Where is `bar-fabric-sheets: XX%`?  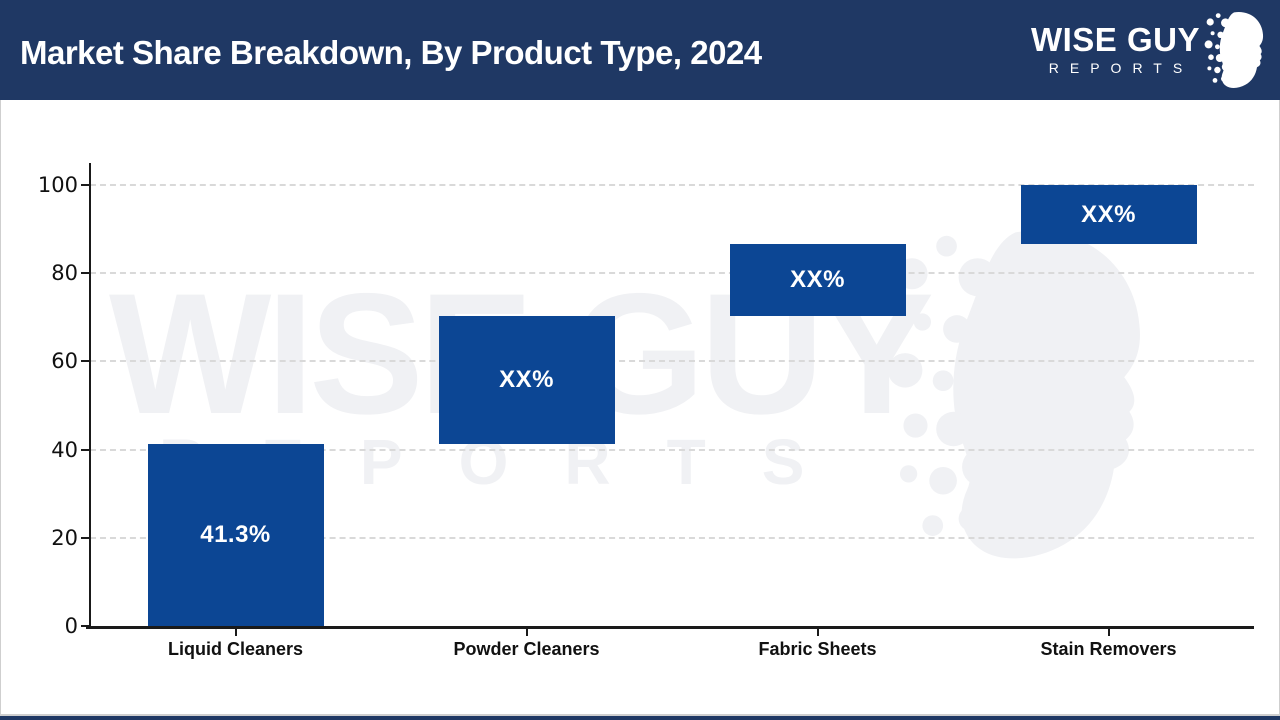 bar-fabric-sheets: XX% is located at coordinates (817, 280).